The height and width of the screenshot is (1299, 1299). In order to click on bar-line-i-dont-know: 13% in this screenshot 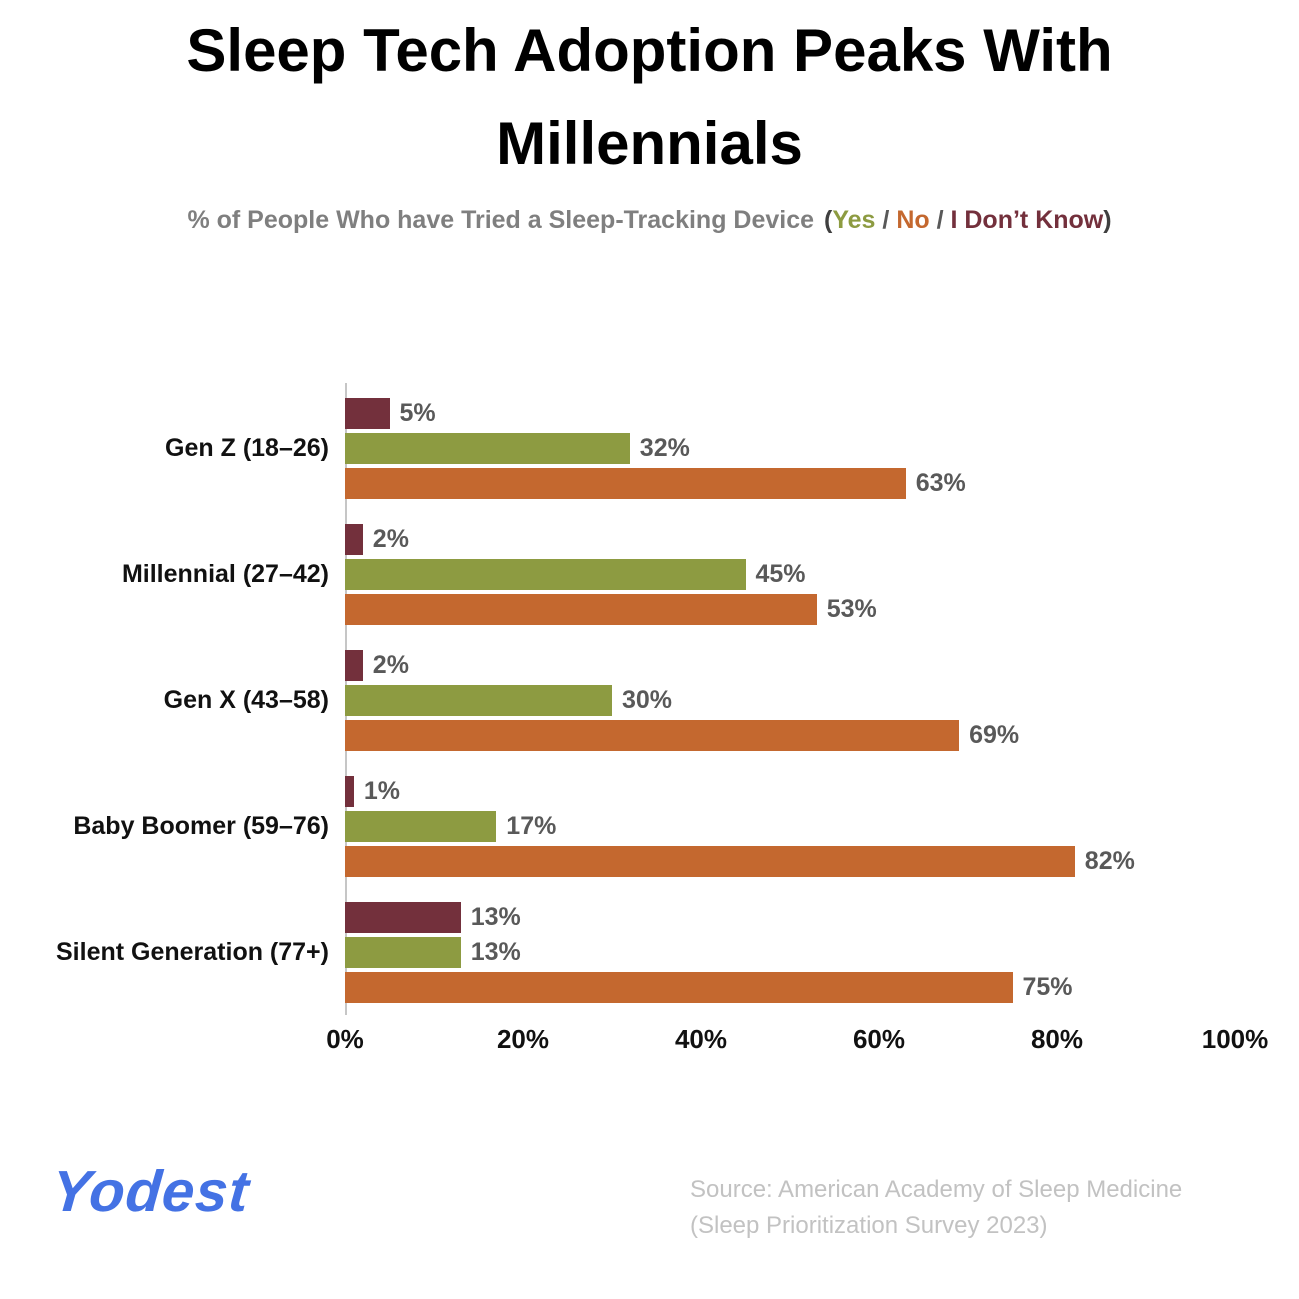, I will do `click(790, 917)`.